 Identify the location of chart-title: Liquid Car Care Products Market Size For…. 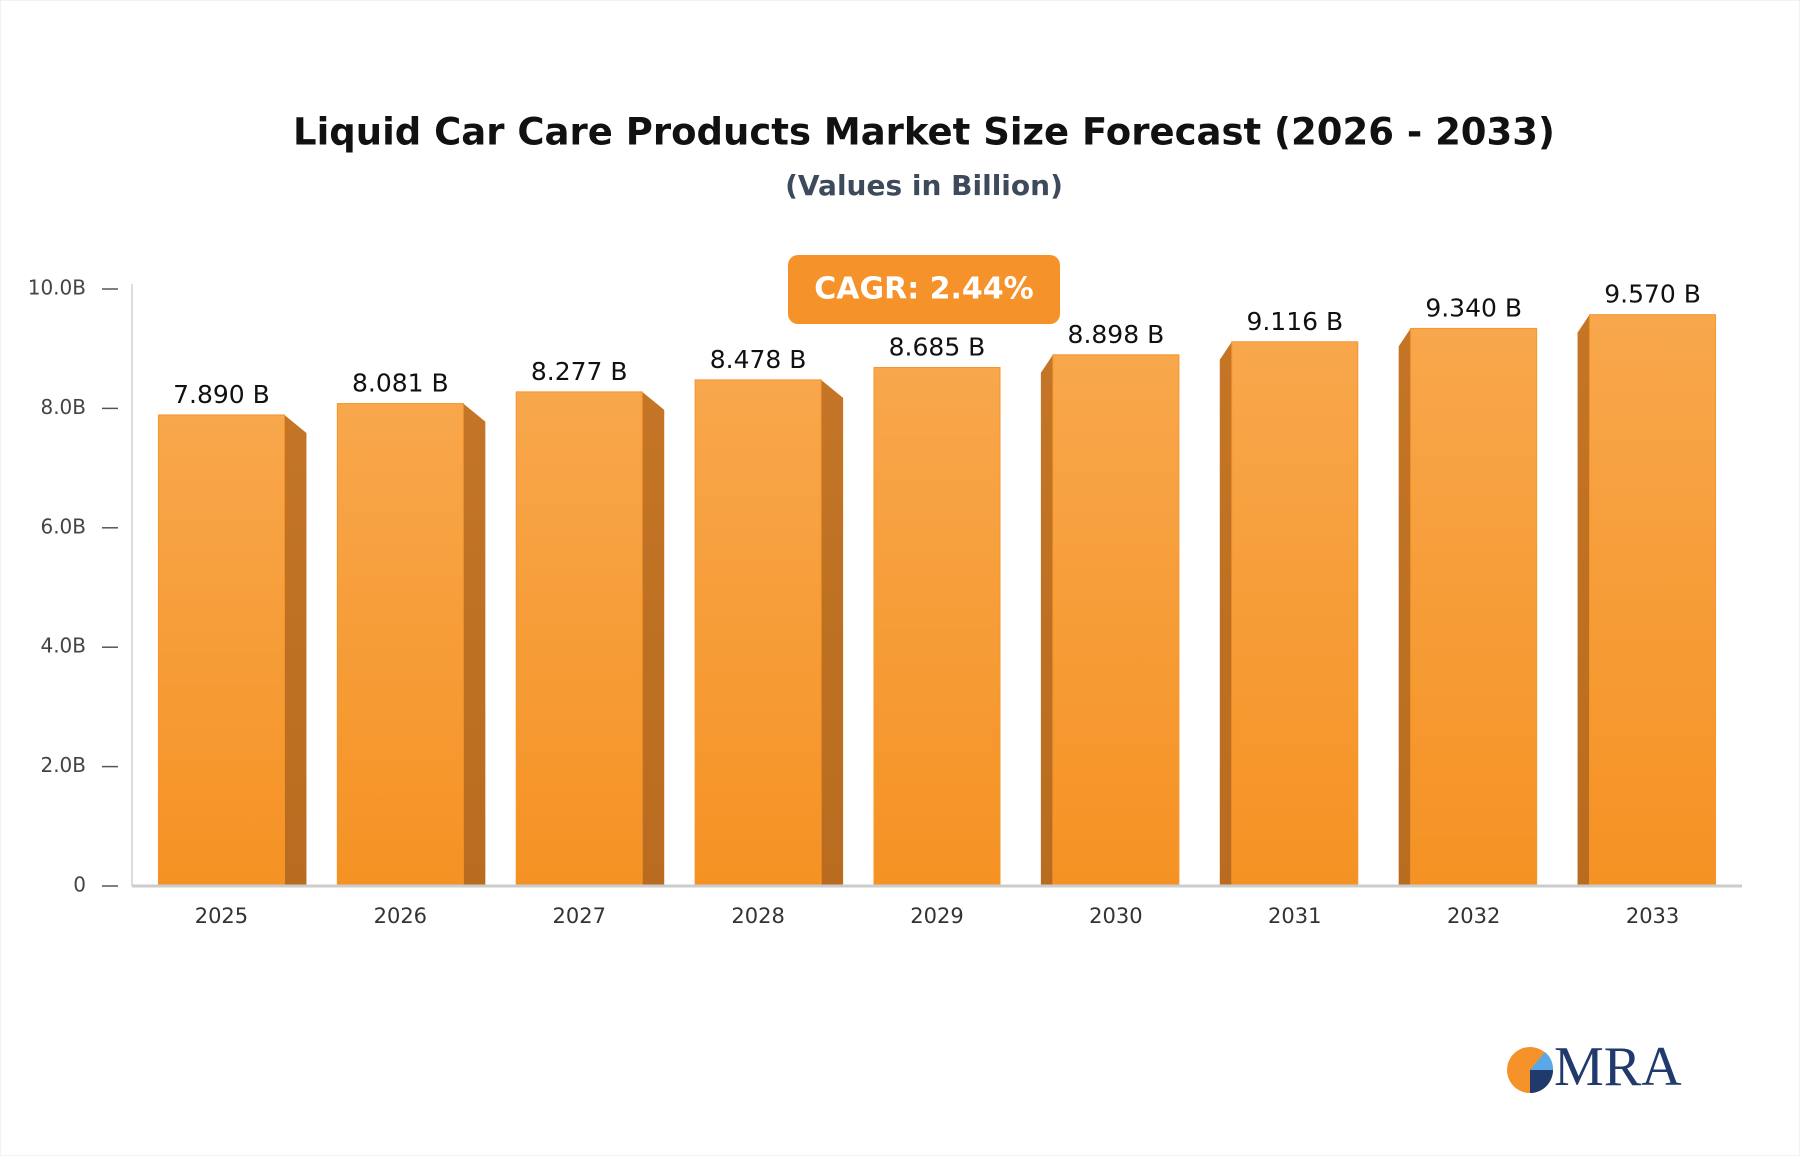
(924, 132).